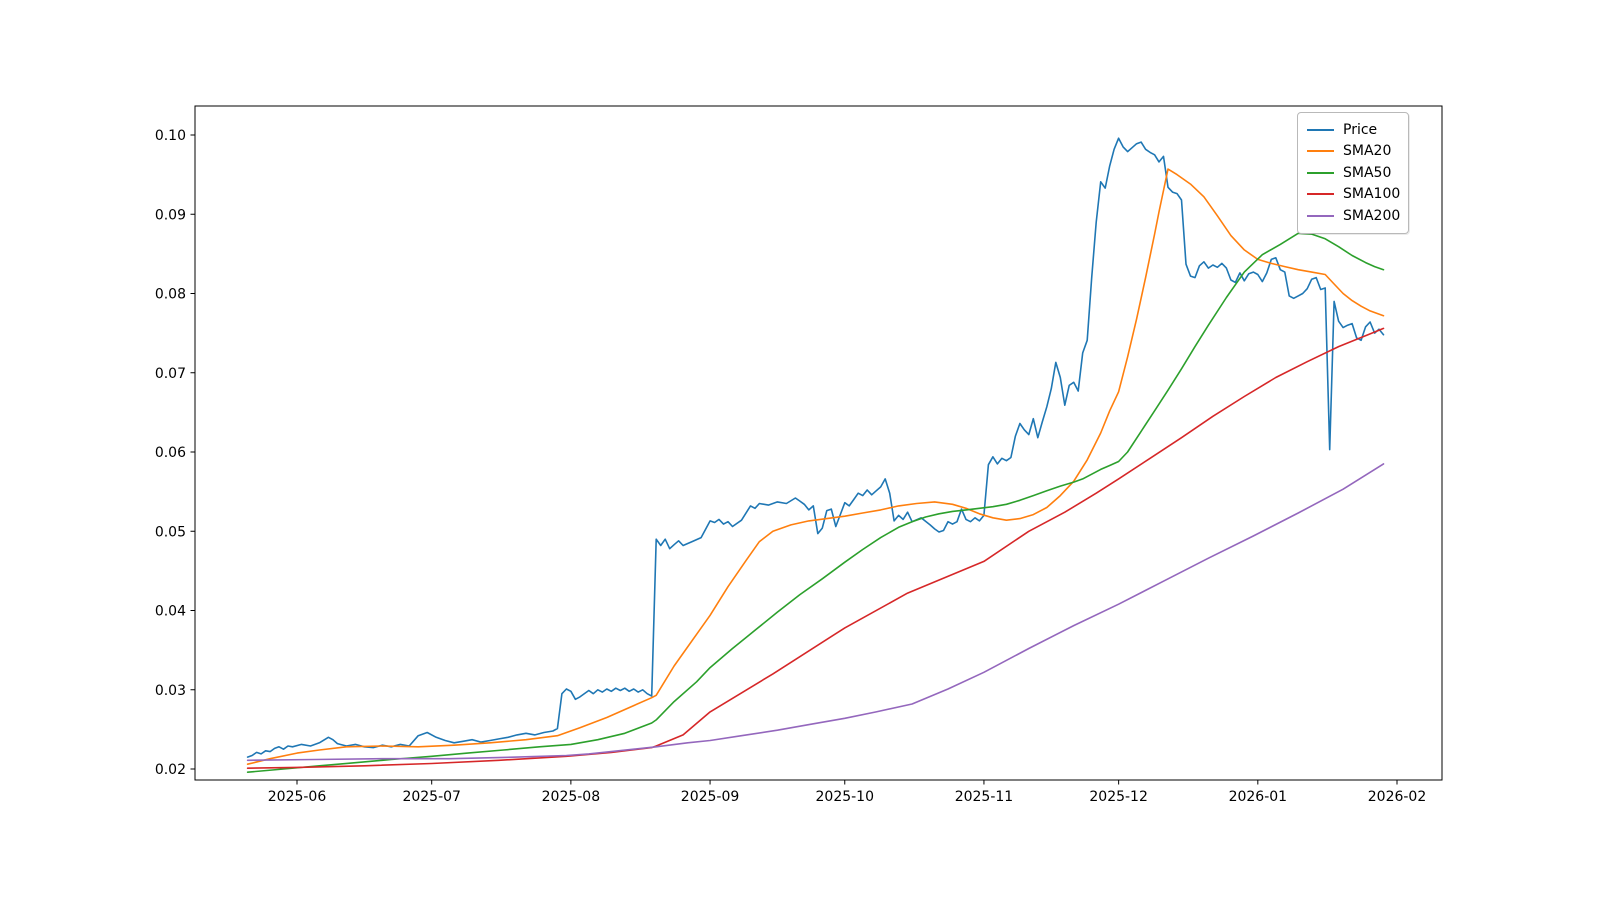  Describe the element at coordinates (710, 797) in the screenshot. I see `x-tick-label: 2025-09` at that location.